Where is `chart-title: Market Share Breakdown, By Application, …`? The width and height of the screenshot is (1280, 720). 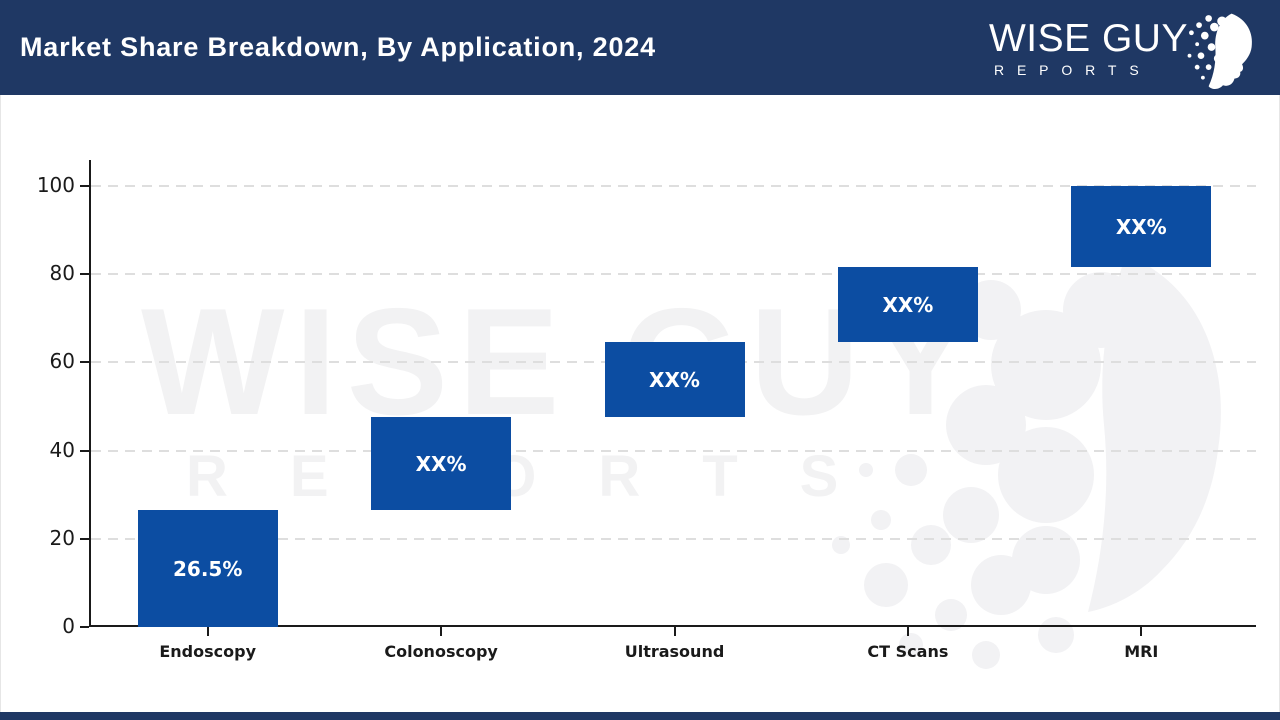
chart-title: Market Share Breakdown, By Application, … is located at coordinates (338, 47).